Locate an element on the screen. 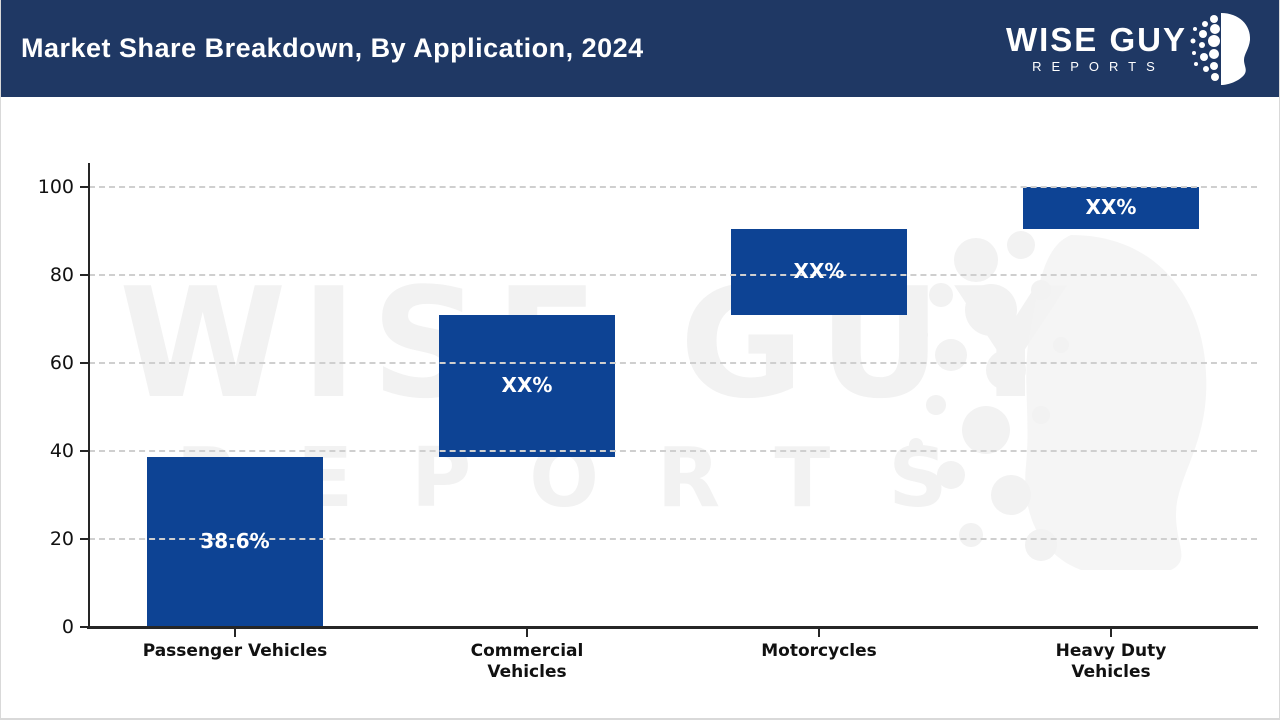 The width and height of the screenshot is (1280, 720). logo-wordmark: WISE GUY is located at coordinates (1096, 39).